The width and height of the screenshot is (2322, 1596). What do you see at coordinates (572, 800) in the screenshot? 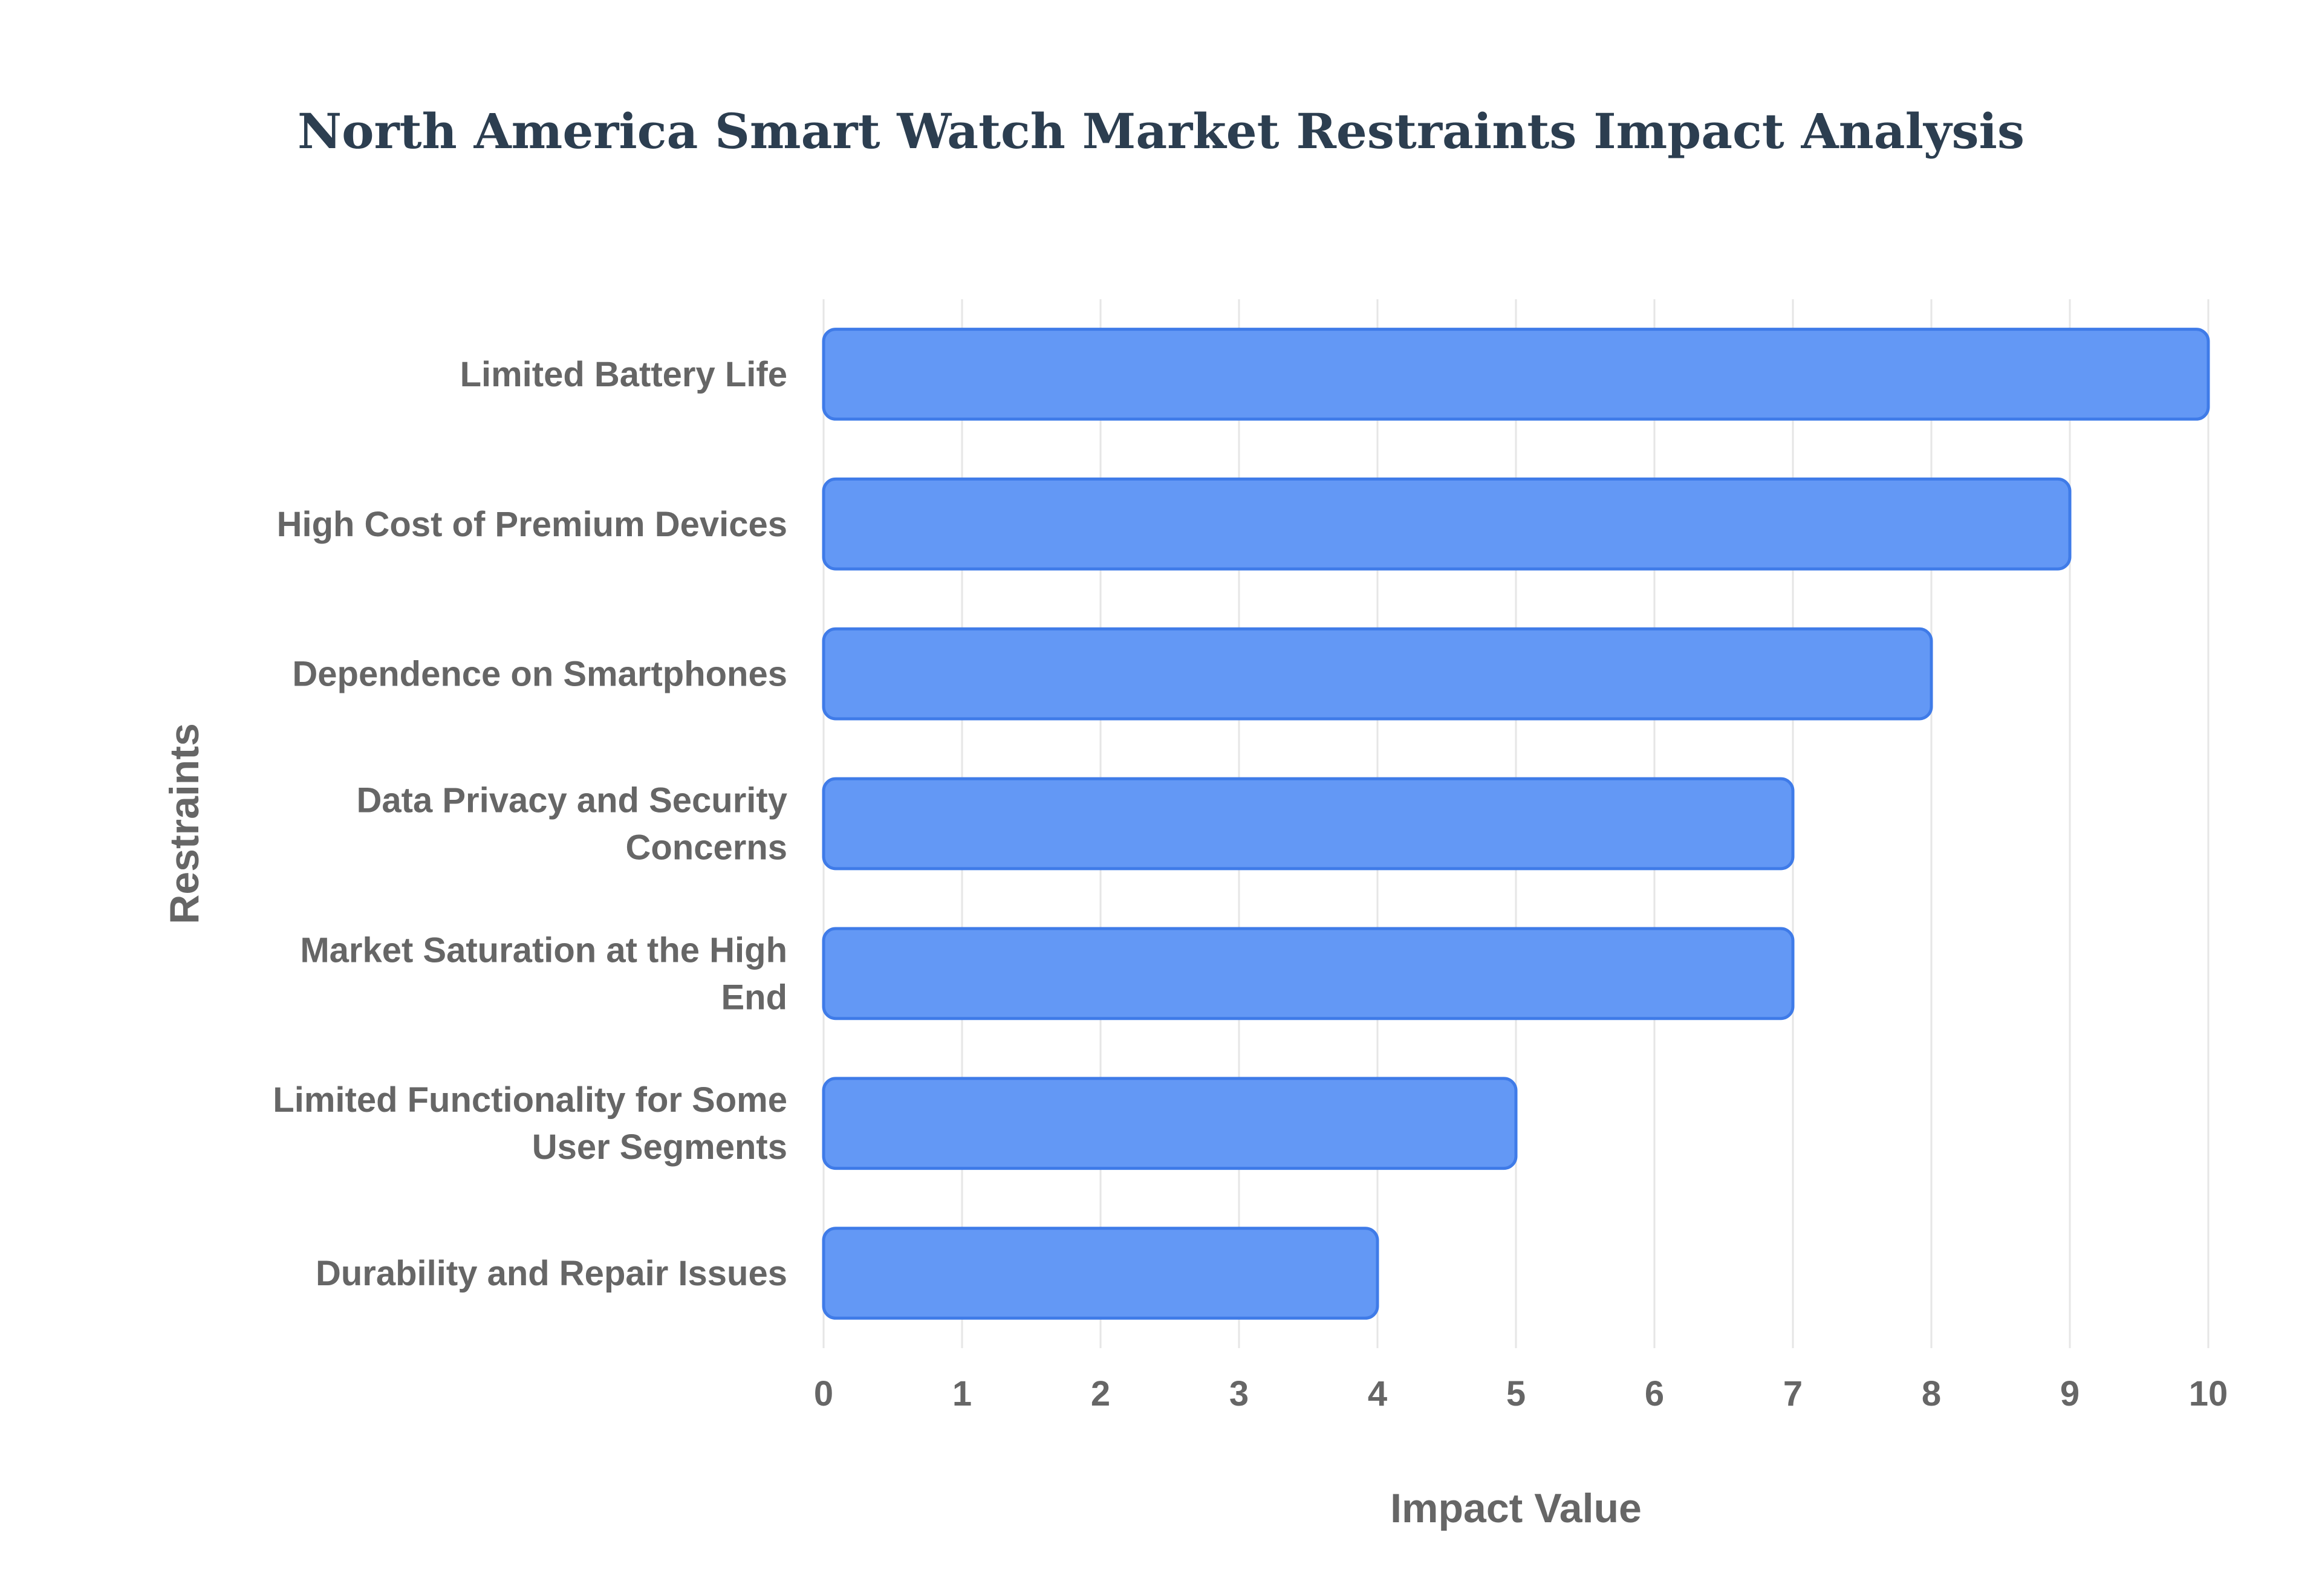
I see `y-category-label-line: Data Privacy and Security` at bounding box center [572, 800].